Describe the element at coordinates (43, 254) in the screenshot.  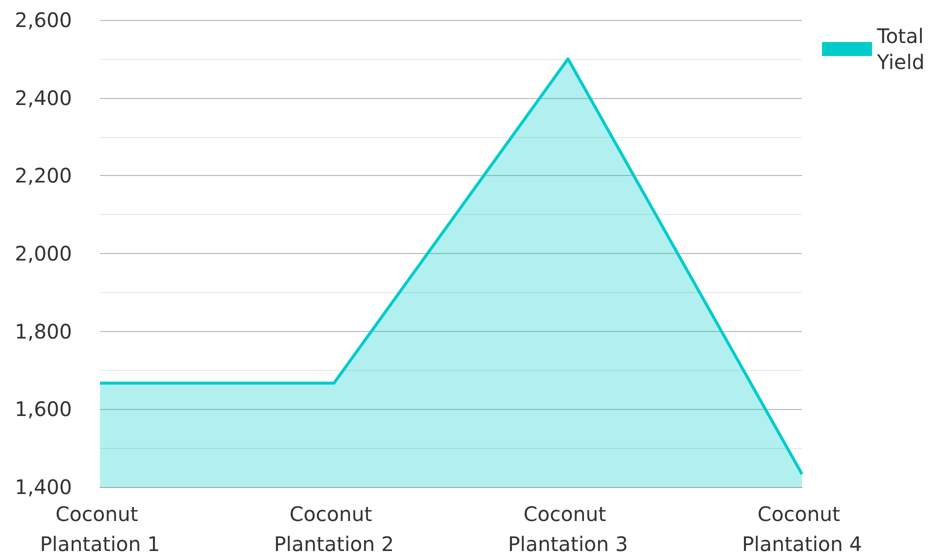
I see `y-tick-label: 2,000` at that location.